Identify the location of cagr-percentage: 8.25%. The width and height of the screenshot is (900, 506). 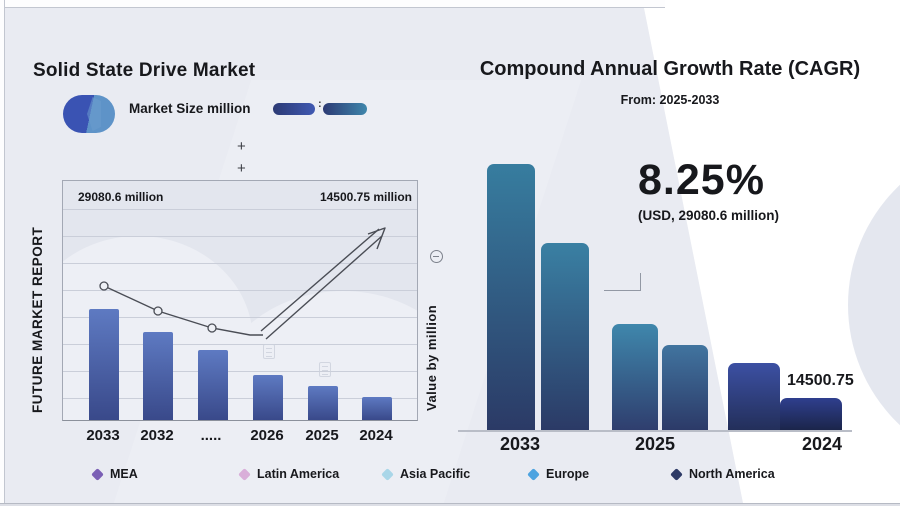
(701, 180).